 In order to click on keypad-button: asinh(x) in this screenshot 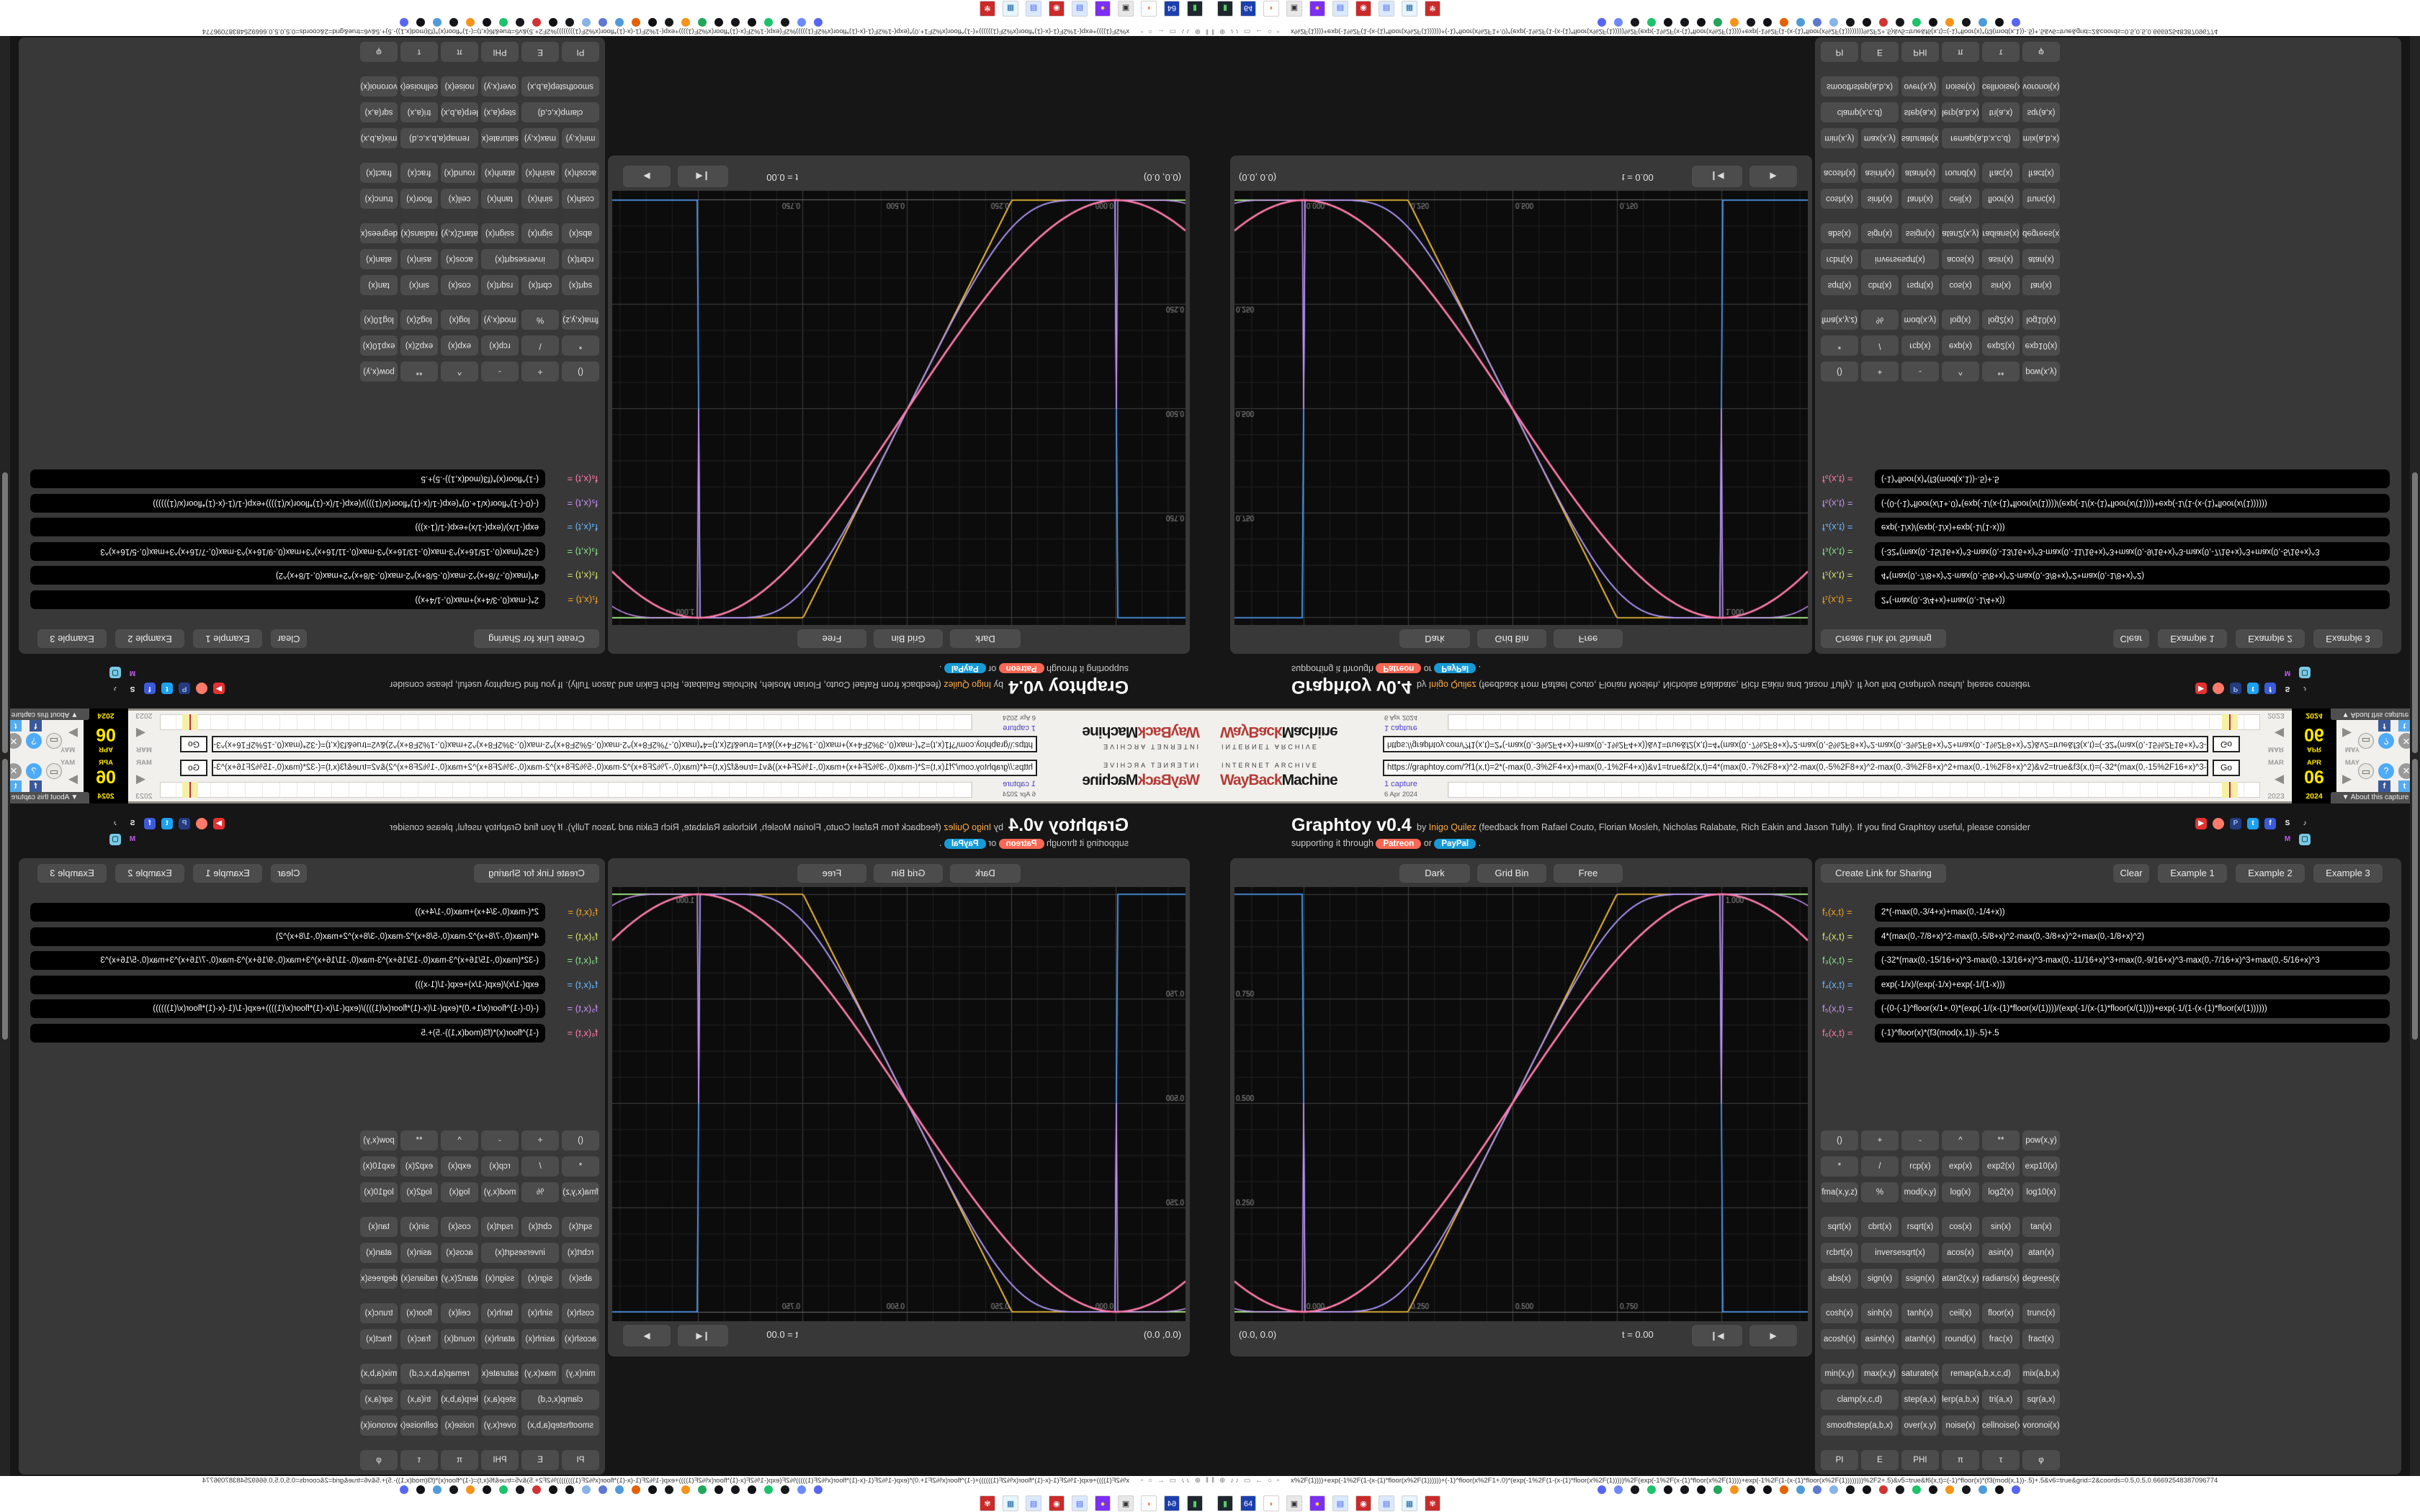, I will do `click(540, 173)`.